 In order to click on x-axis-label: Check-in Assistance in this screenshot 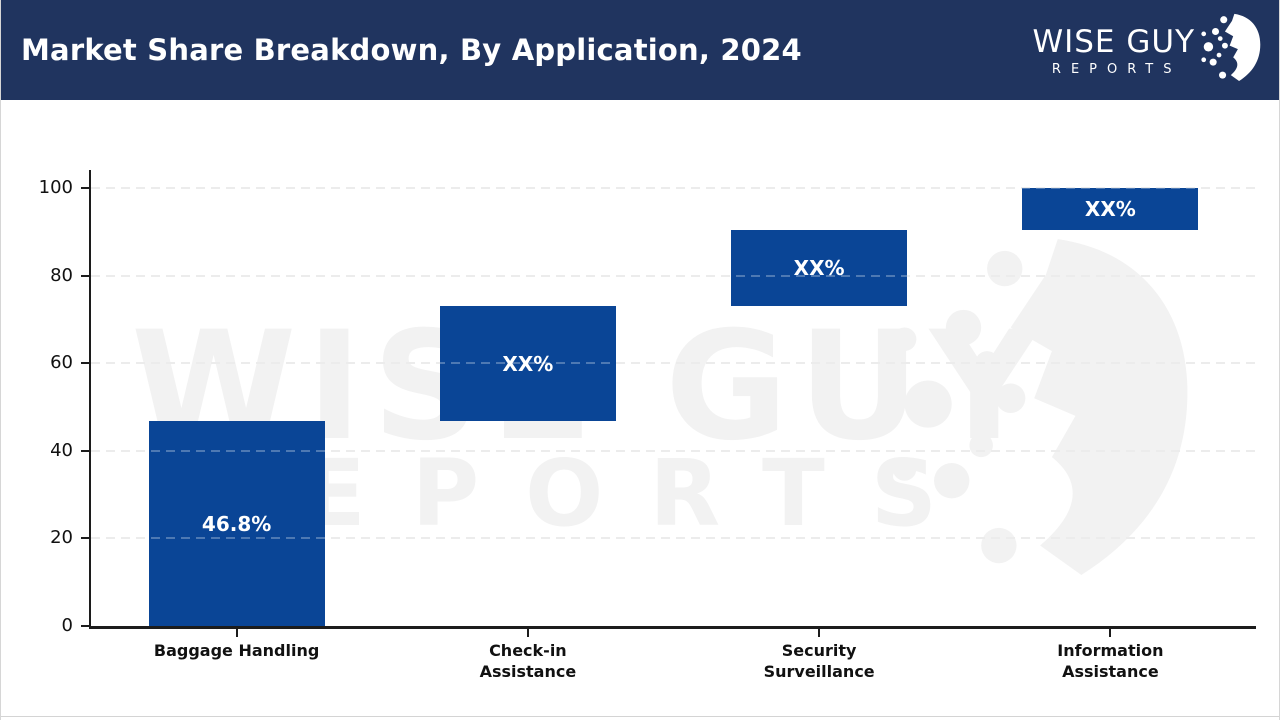, I will do `click(528, 661)`.